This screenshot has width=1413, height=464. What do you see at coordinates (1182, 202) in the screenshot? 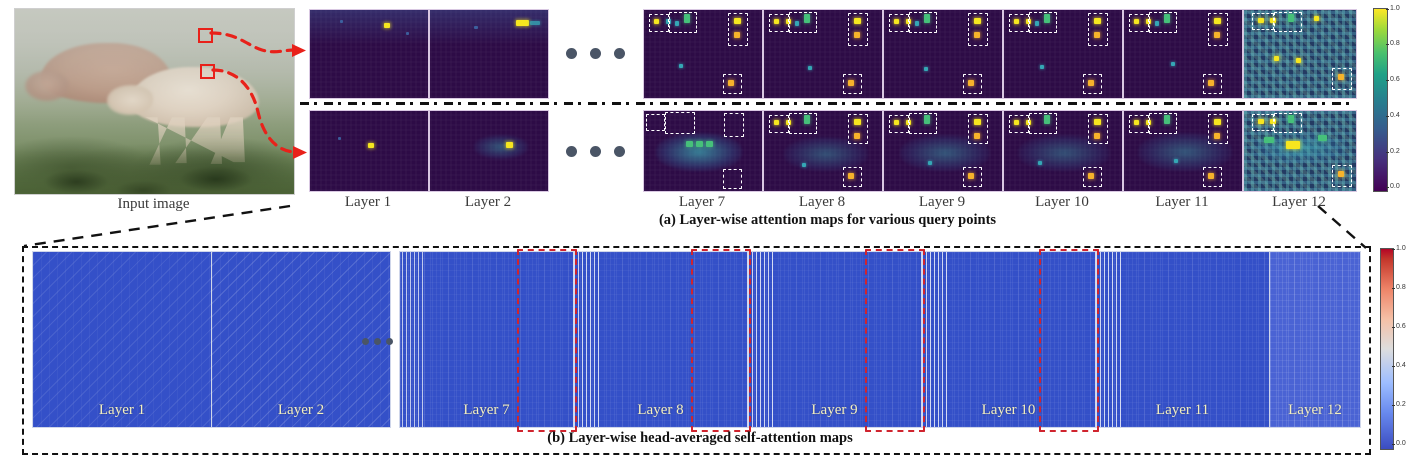
I see `layer-label-a-11: Layer 11` at bounding box center [1182, 202].